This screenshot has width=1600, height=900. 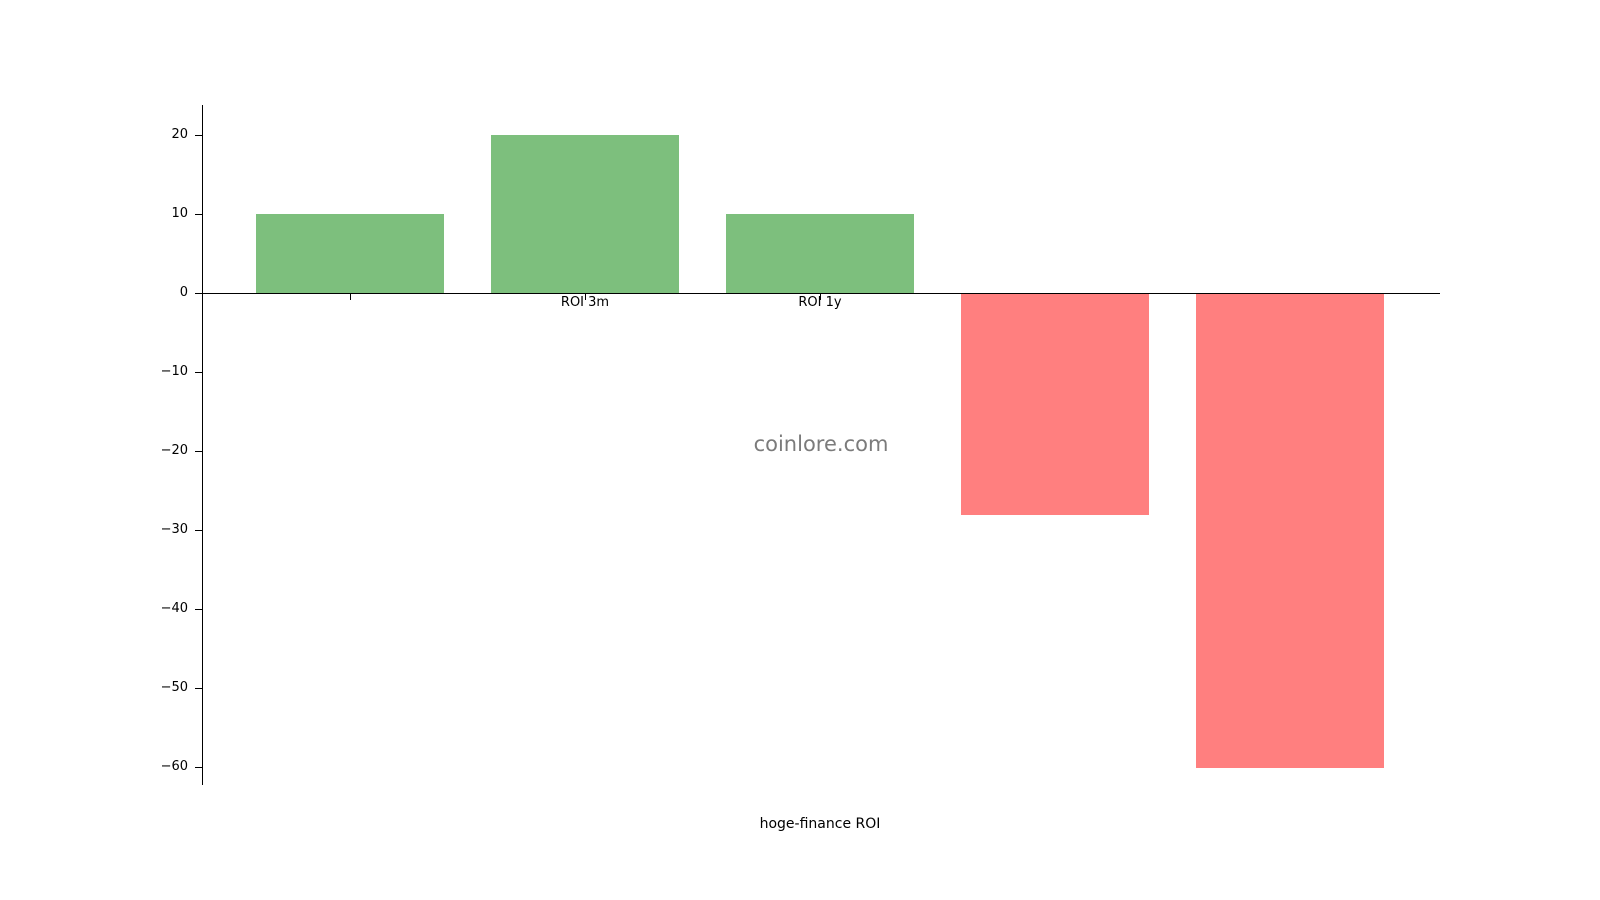 I want to click on y-tick-label: −20, so click(x=174, y=450).